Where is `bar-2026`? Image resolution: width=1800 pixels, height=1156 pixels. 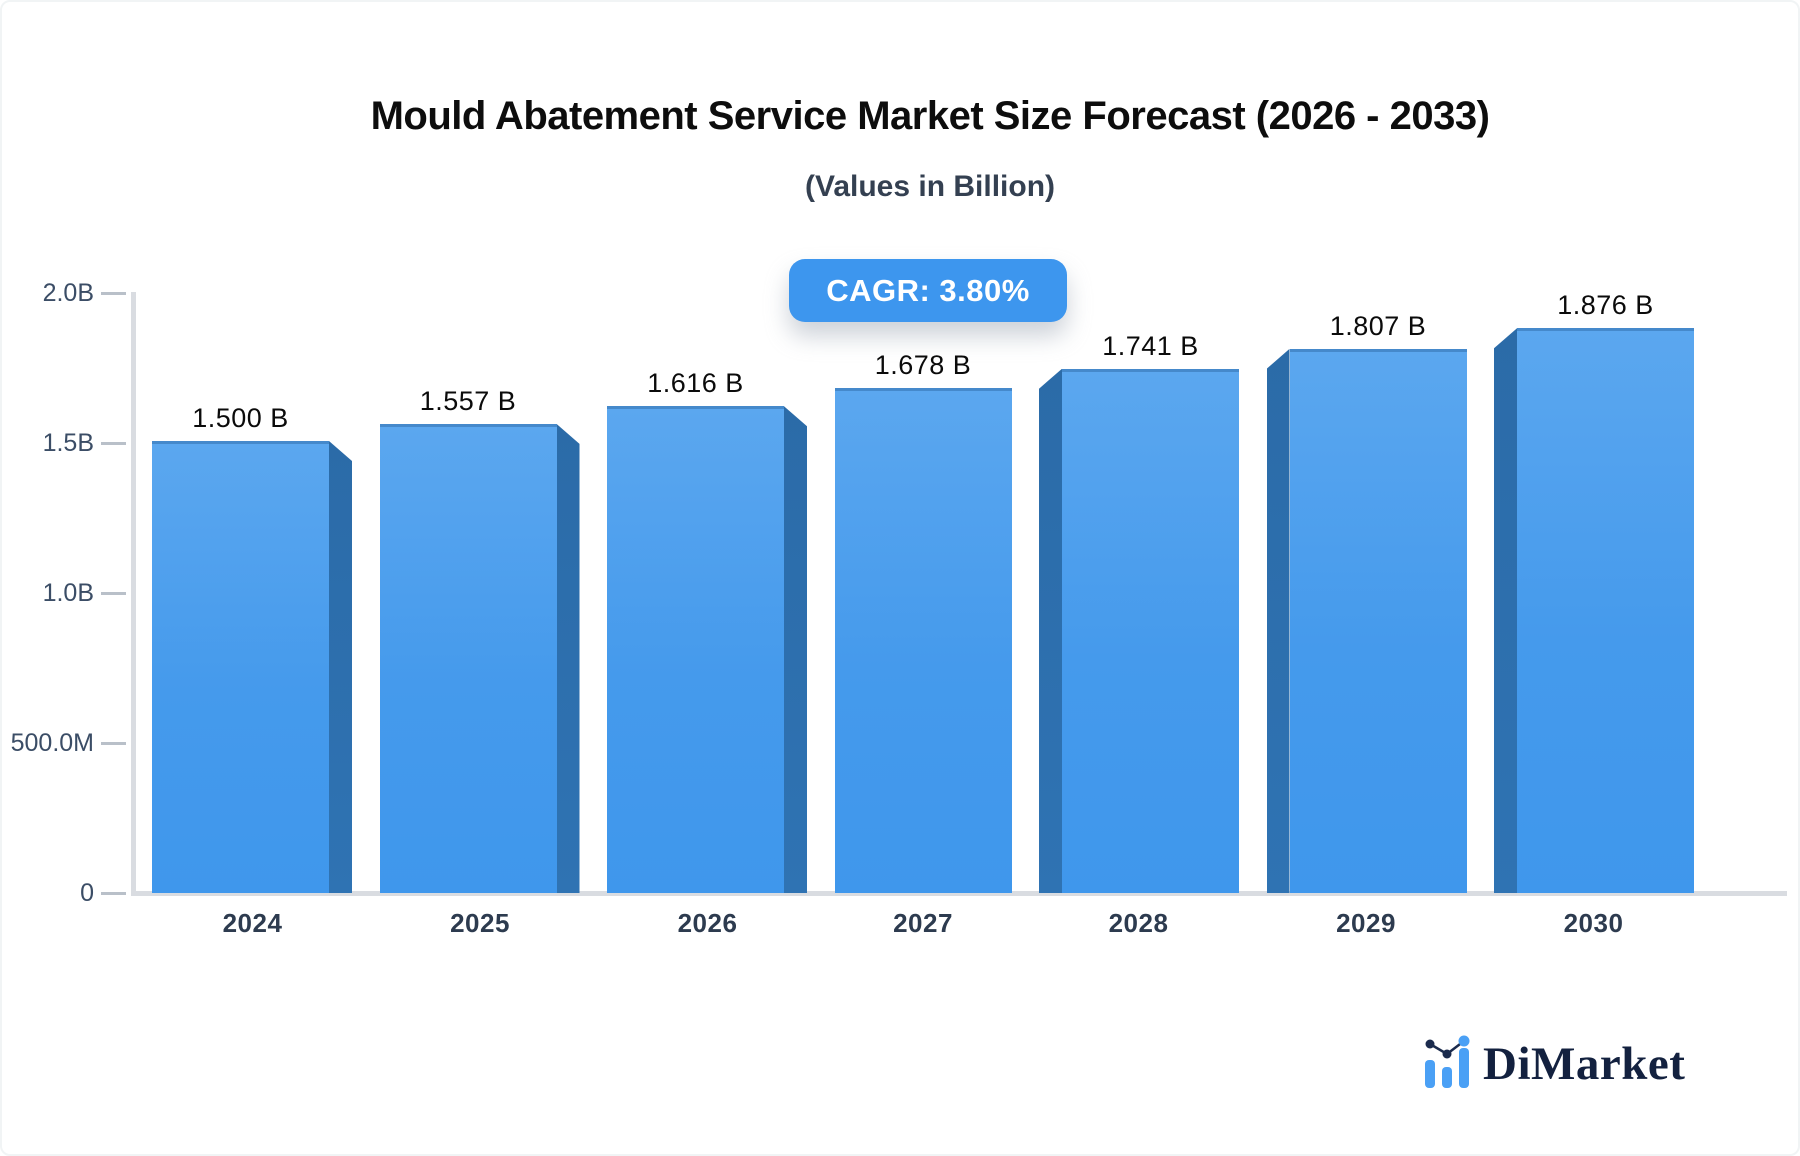
bar-2026 is located at coordinates (695, 649).